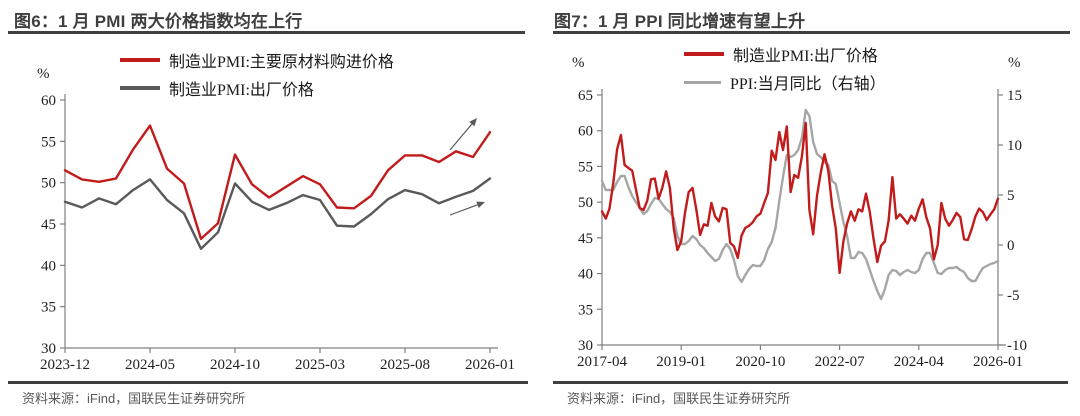  Describe the element at coordinates (1011, 196) in the screenshot. I see `y-tick-label: 5` at that location.